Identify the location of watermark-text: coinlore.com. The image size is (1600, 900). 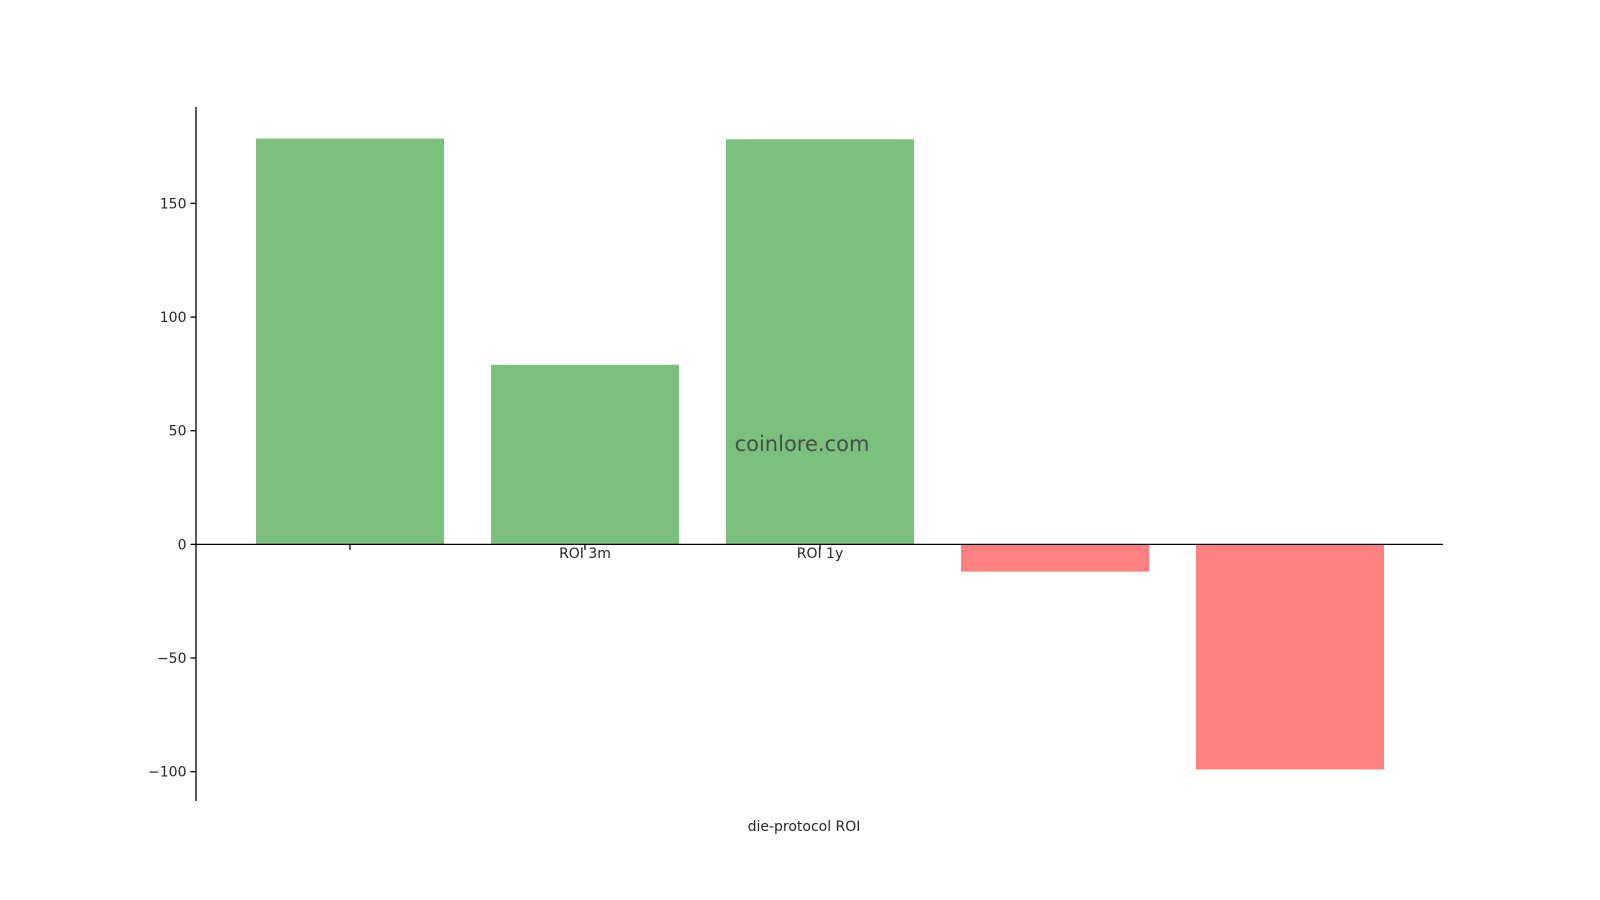
(802, 444).